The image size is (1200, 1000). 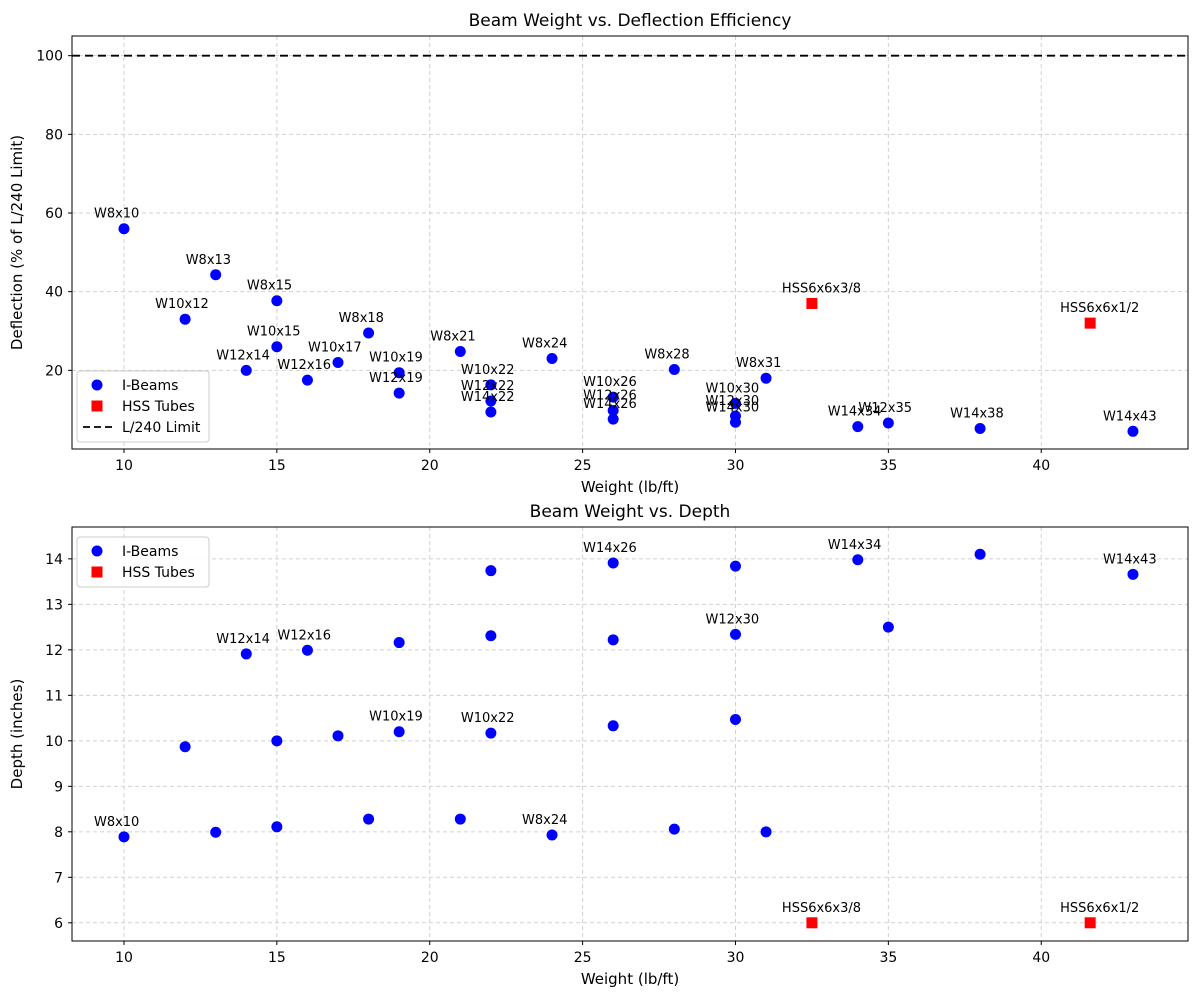 What do you see at coordinates (58, 833) in the screenshot?
I see `svg-text: 8` at bounding box center [58, 833].